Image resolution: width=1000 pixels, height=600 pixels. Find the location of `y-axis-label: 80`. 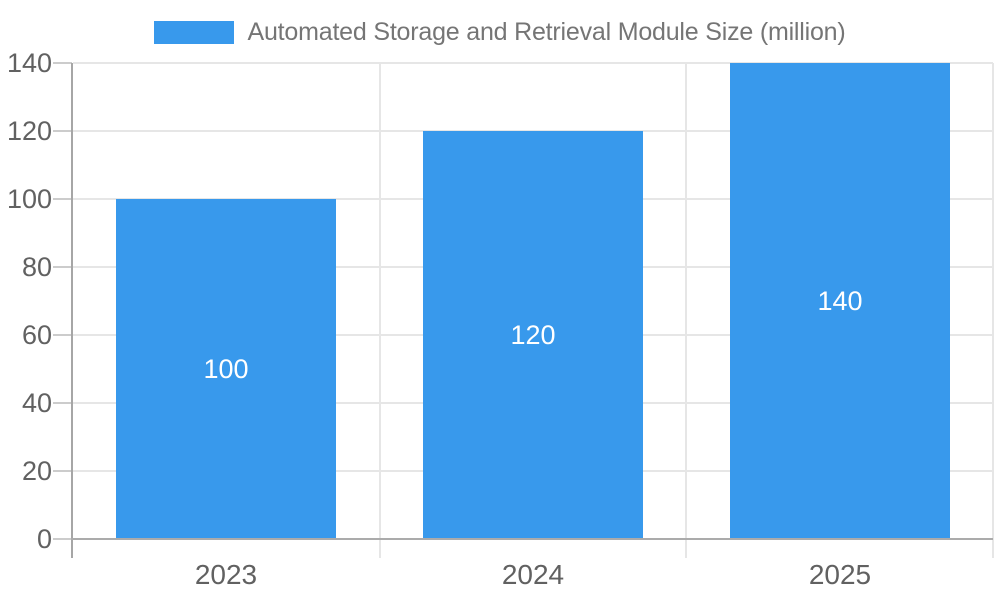

y-axis-label: 80 is located at coordinates (36, 267).